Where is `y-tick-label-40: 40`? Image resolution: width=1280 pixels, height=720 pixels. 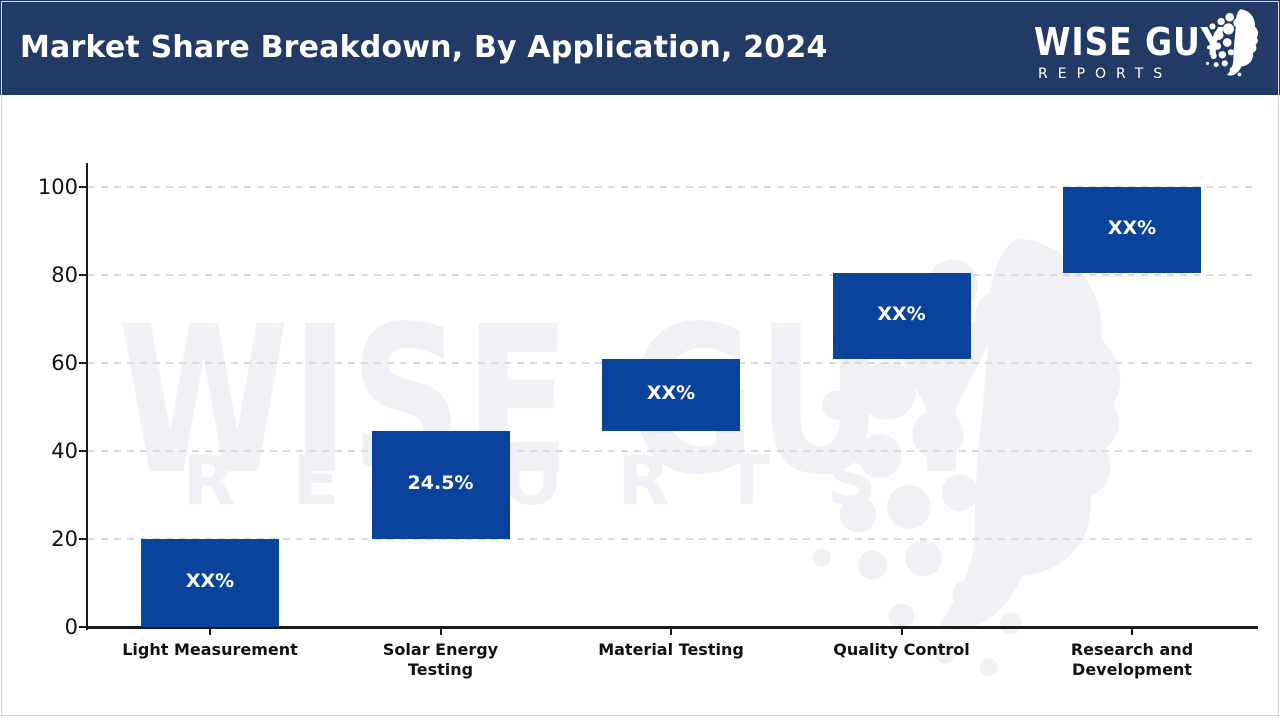
y-tick-label-40: 40 is located at coordinates (64, 451).